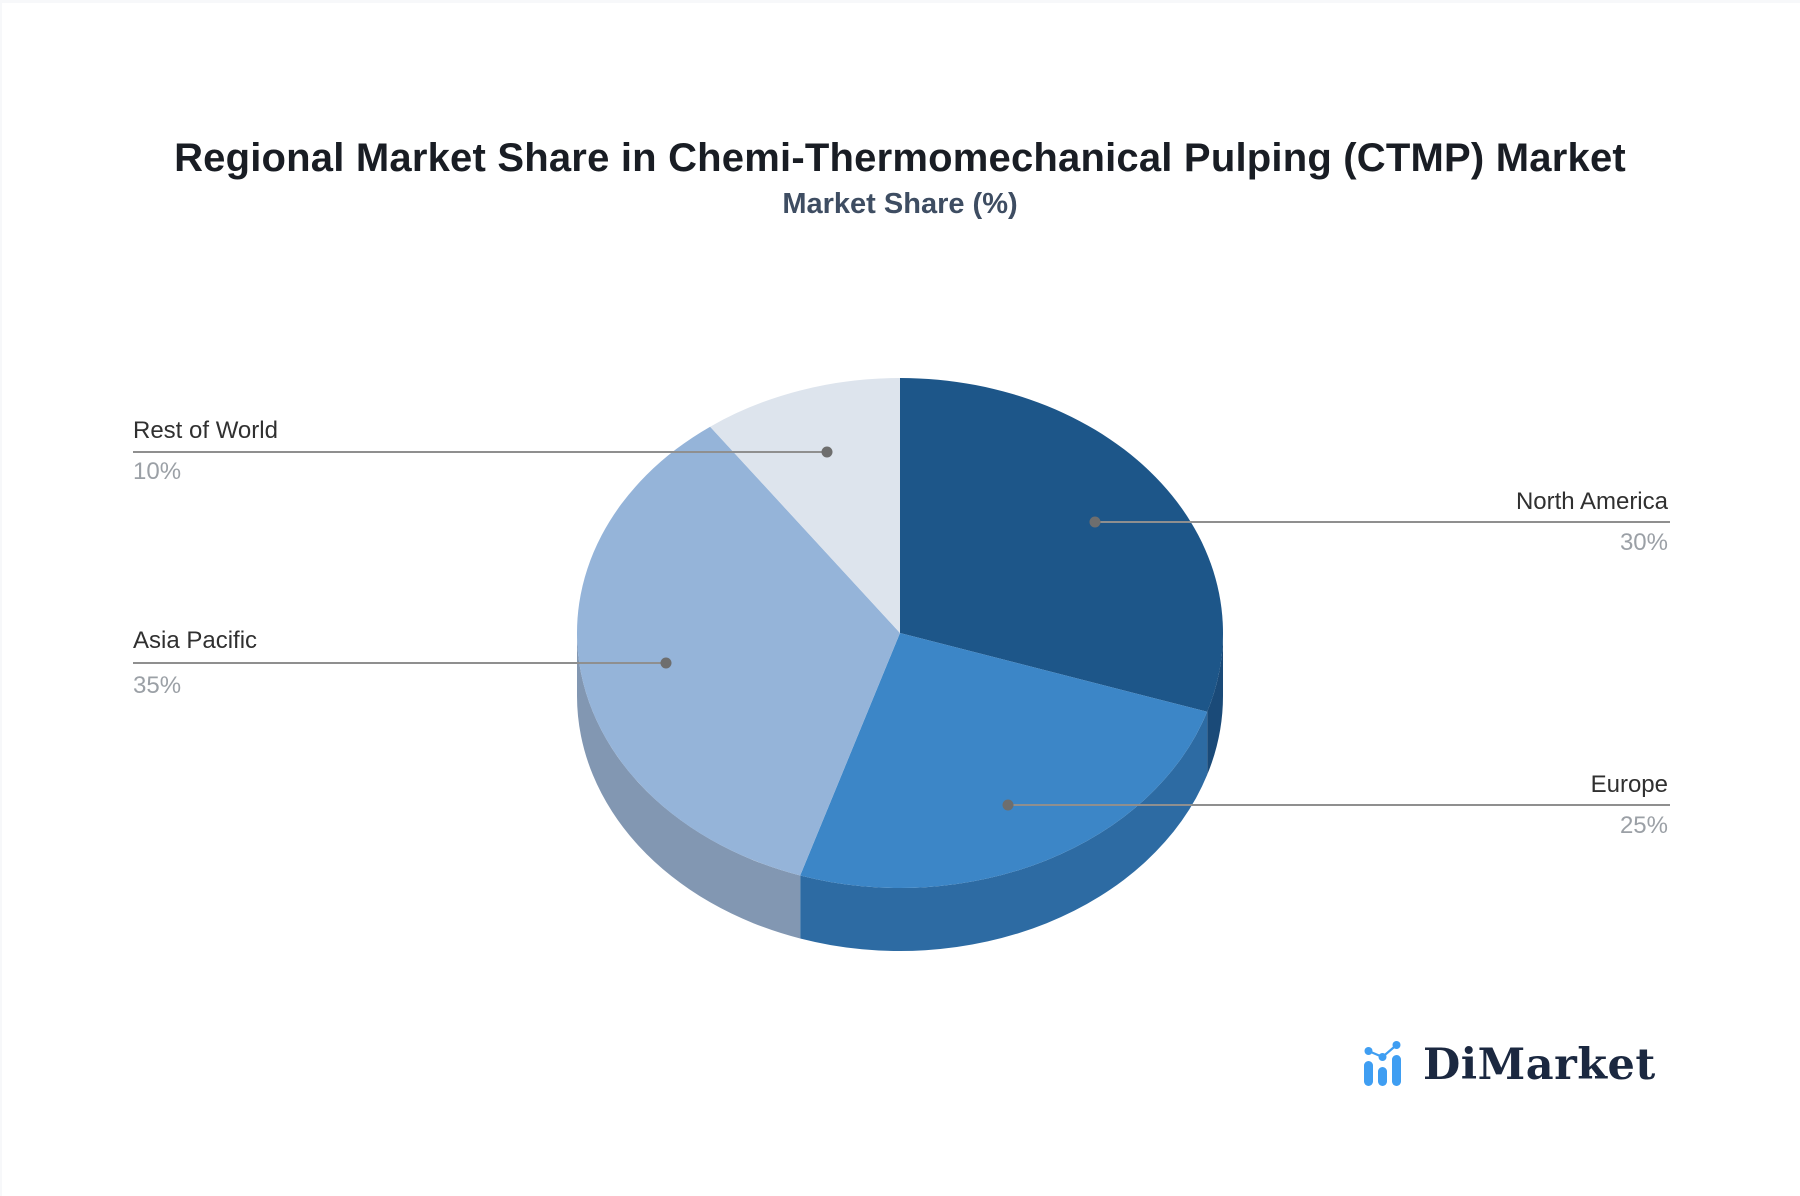  I want to click on chart-subtitle: Market Share (%), so click(900, 204).